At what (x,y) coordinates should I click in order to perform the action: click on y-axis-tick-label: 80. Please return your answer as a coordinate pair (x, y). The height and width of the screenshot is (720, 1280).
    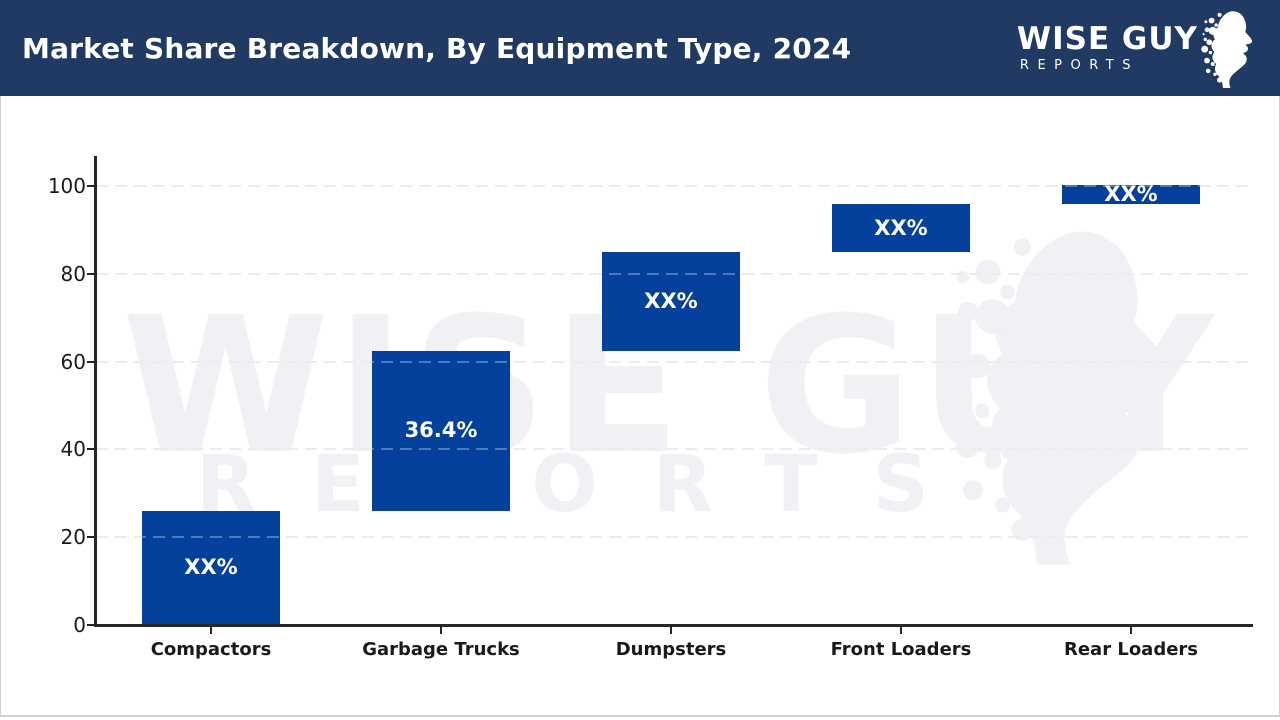
    Looking at the image, I should click on (73, 273).